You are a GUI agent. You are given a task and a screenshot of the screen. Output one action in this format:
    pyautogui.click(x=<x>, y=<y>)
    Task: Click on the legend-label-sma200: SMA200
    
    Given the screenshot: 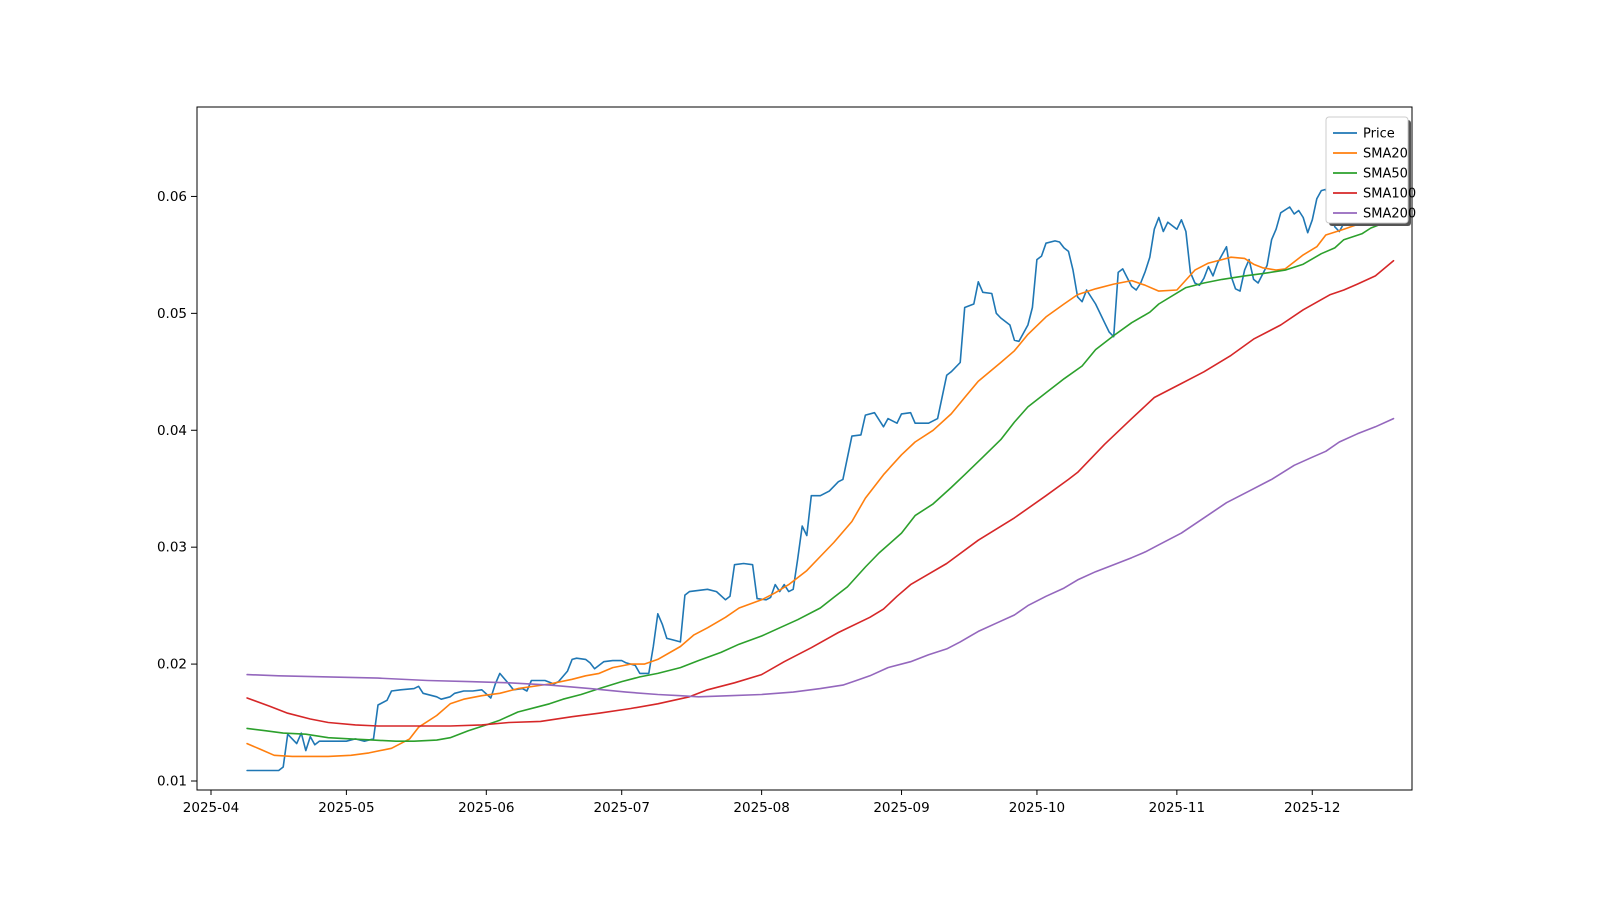 What is the action you would take?
    pyautogui.click(x=1389, y=214)
    